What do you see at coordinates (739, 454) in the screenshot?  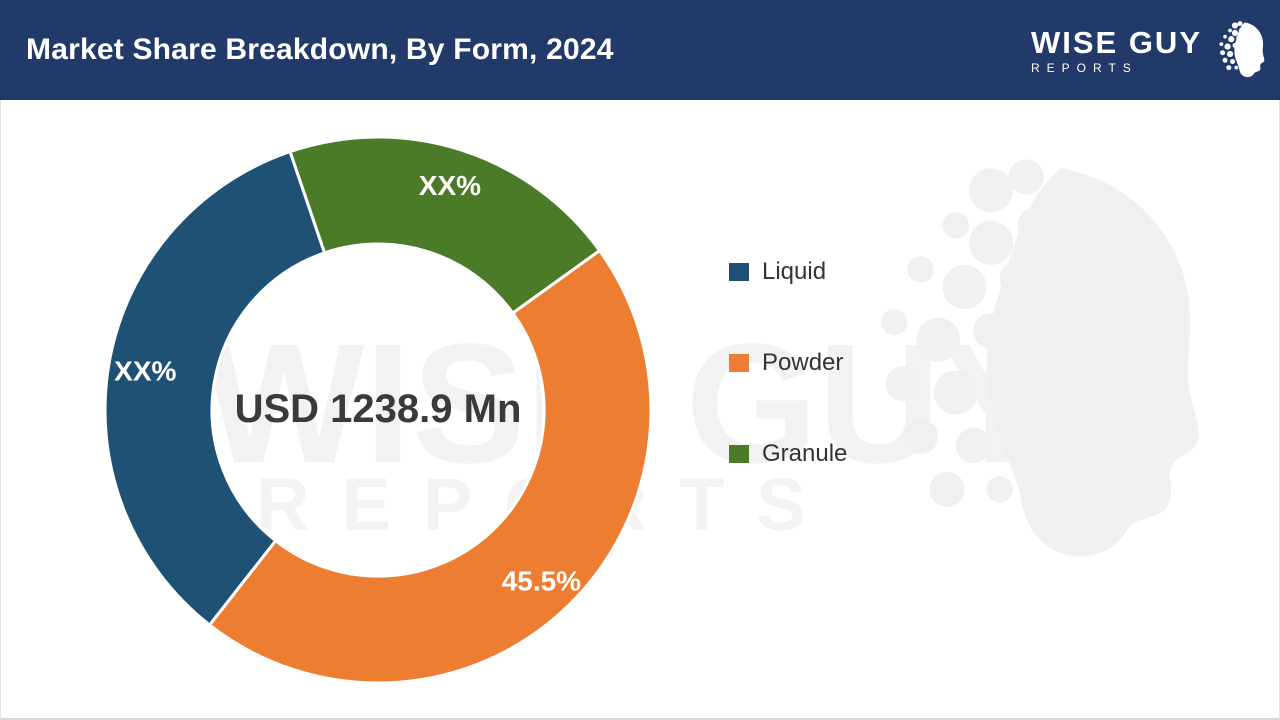 I see `legend-swatch-granule` at bounding box center [739, 454].